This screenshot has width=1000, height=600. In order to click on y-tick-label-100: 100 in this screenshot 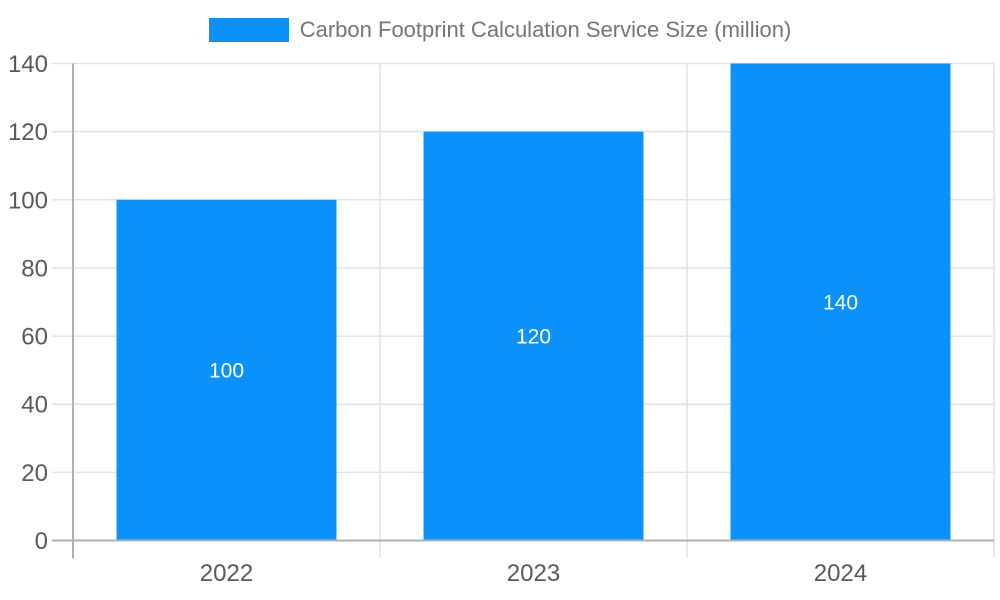, I will do `click(28, 200)`.